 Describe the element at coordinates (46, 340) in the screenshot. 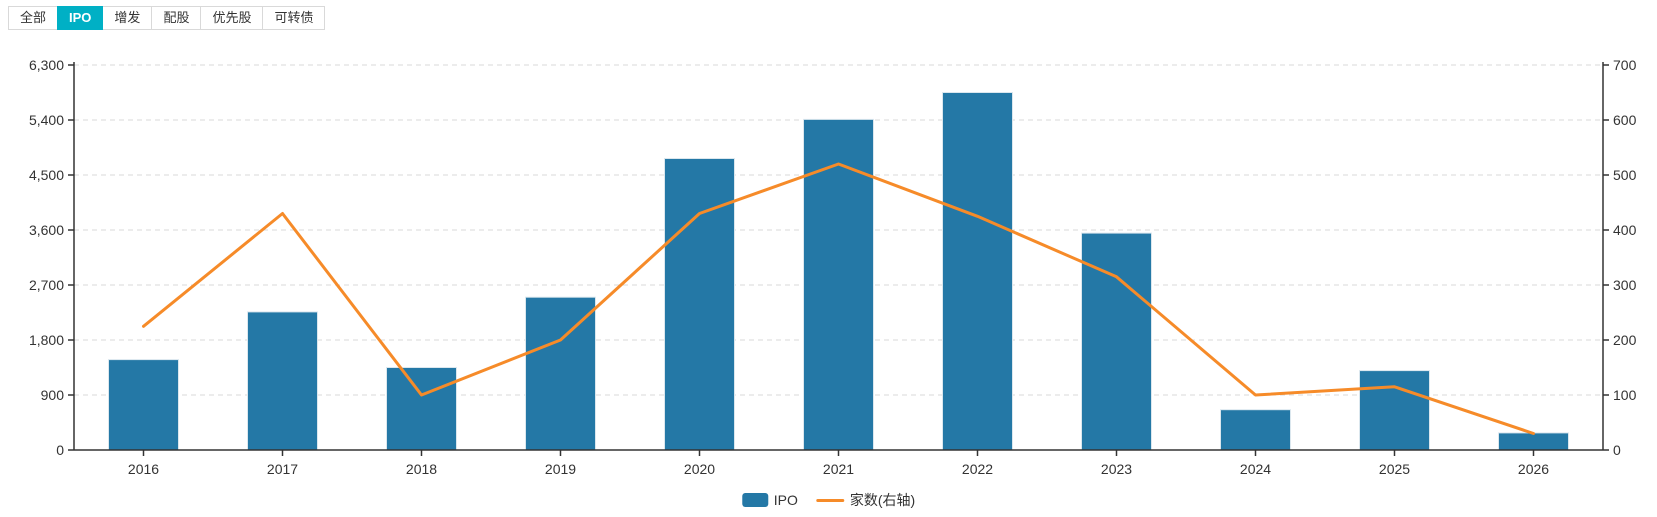

I see `left-tick-label: 1,800` at that location.